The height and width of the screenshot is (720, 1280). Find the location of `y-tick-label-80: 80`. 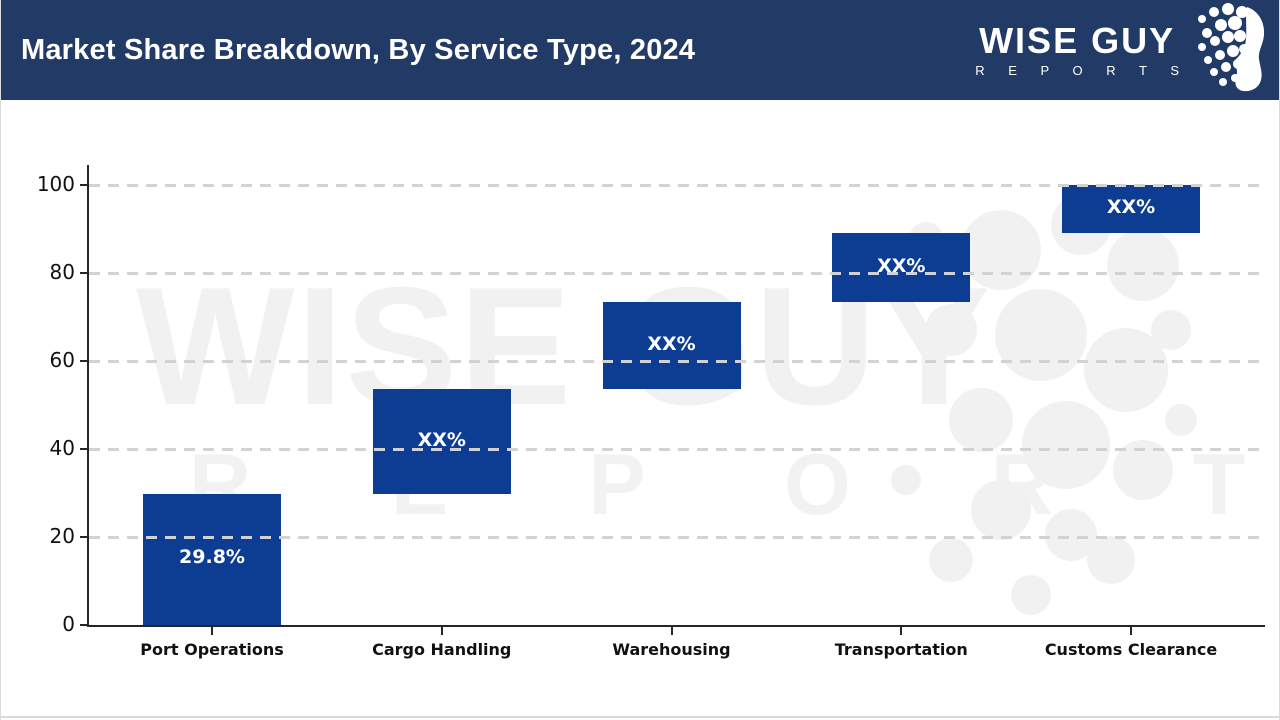

y-tick-label-80: 80 is located at coordinates (62, 272).